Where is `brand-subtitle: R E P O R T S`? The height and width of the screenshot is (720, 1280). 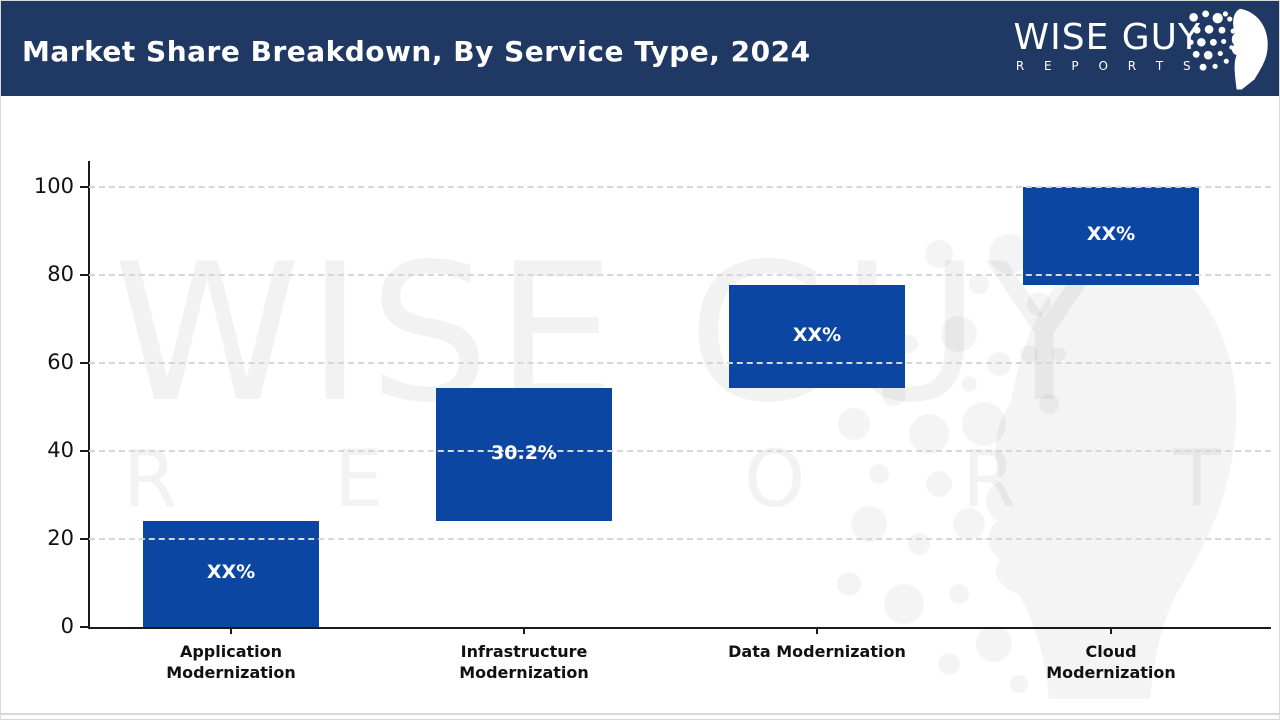 brand-subtitle: R E P O R T S is located at coordinates (1107, 65).